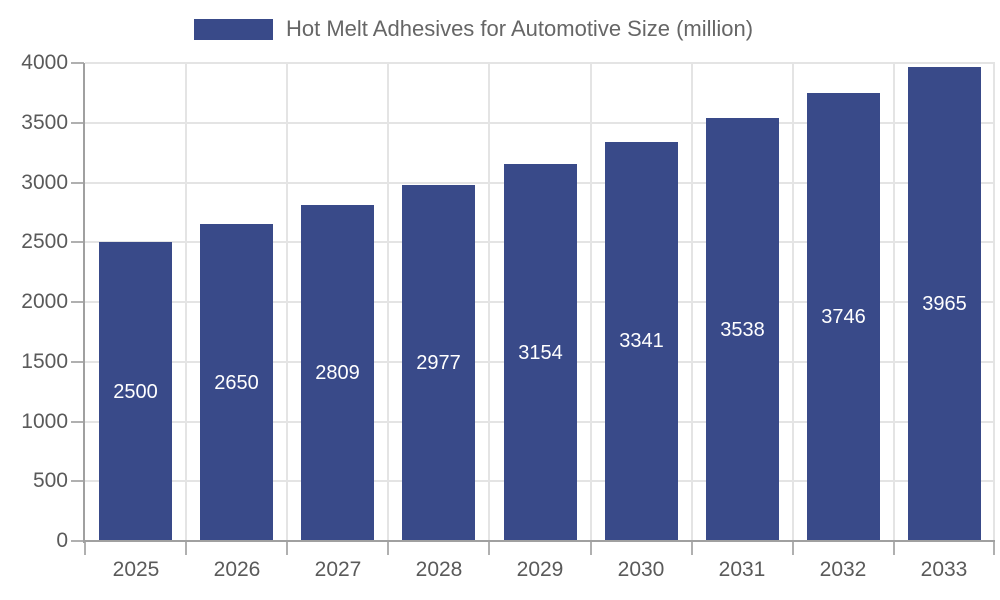  Describe the element at coordinates (337, 373) in the screenshot. I see `bar-2027` at that location.